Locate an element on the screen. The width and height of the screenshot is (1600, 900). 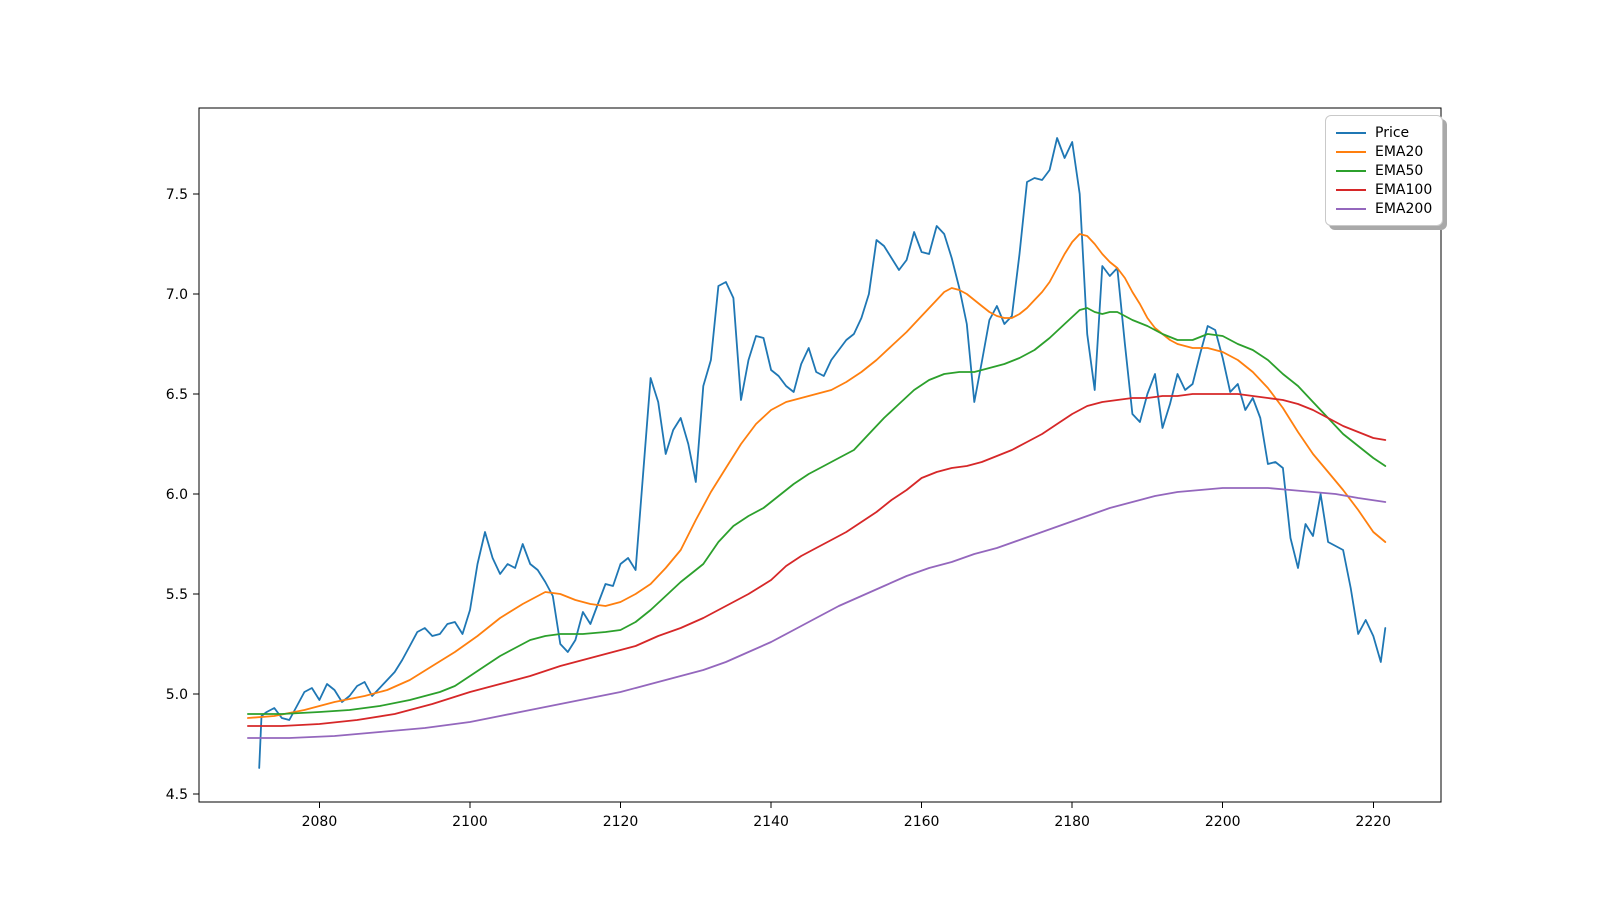
legend-item-ema50: EMA50 is located at coordinates (1384, 170).